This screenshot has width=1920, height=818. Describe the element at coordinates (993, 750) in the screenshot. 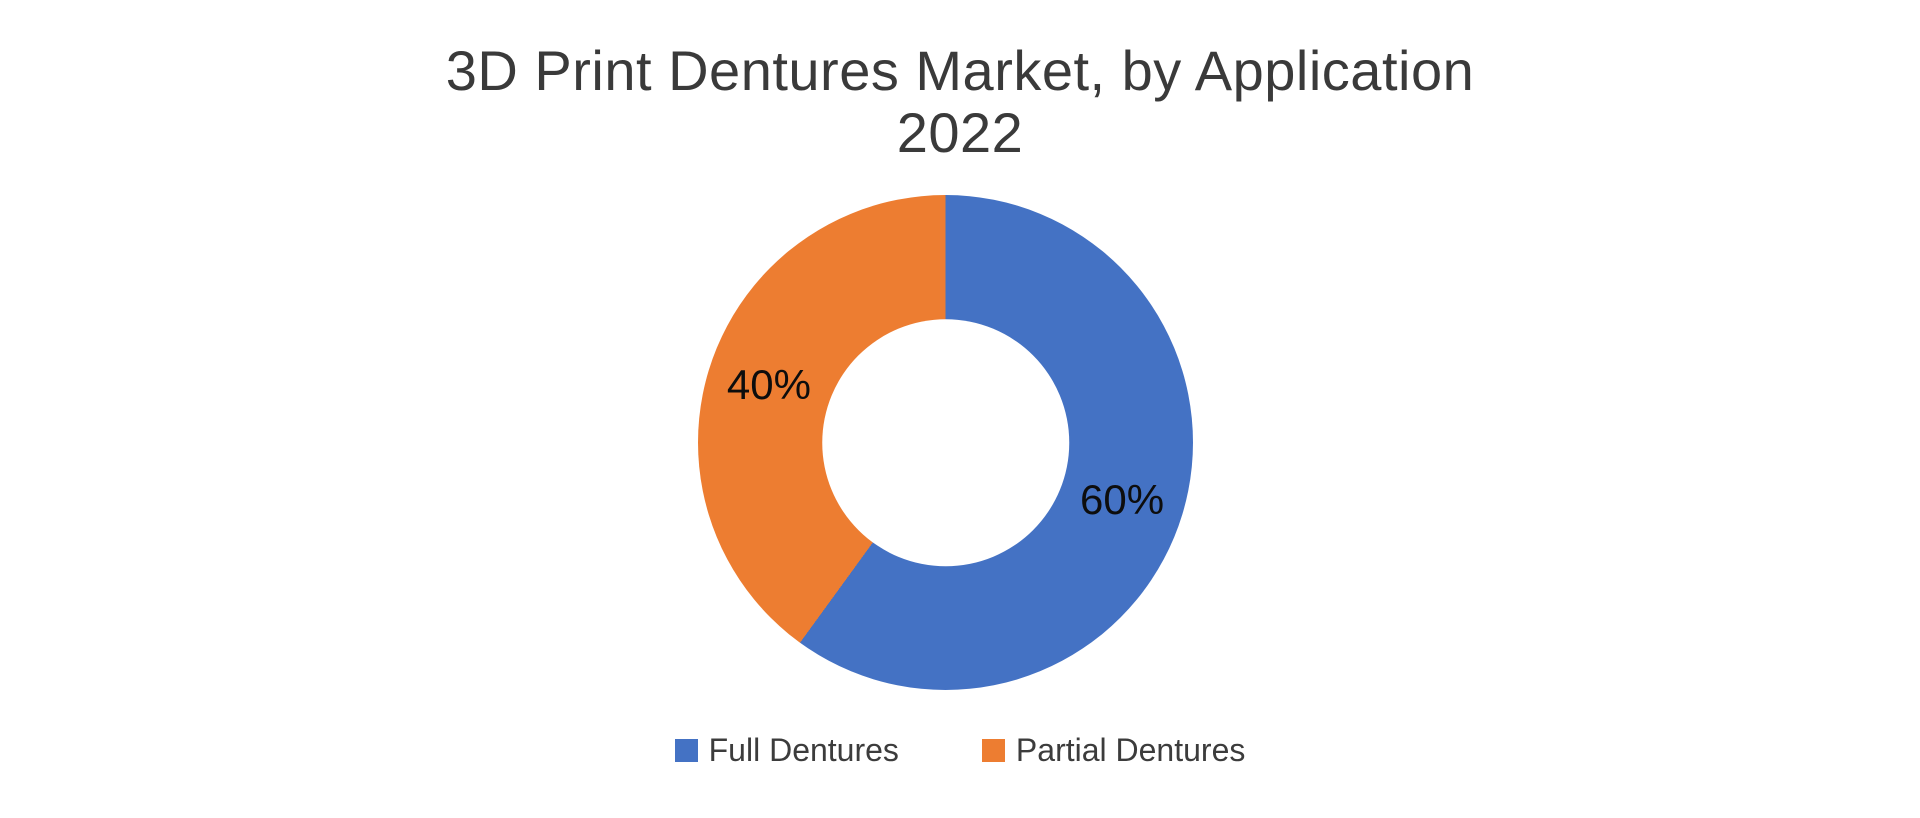

I see `legend-swatch-partial-dentures-icon` at that location.